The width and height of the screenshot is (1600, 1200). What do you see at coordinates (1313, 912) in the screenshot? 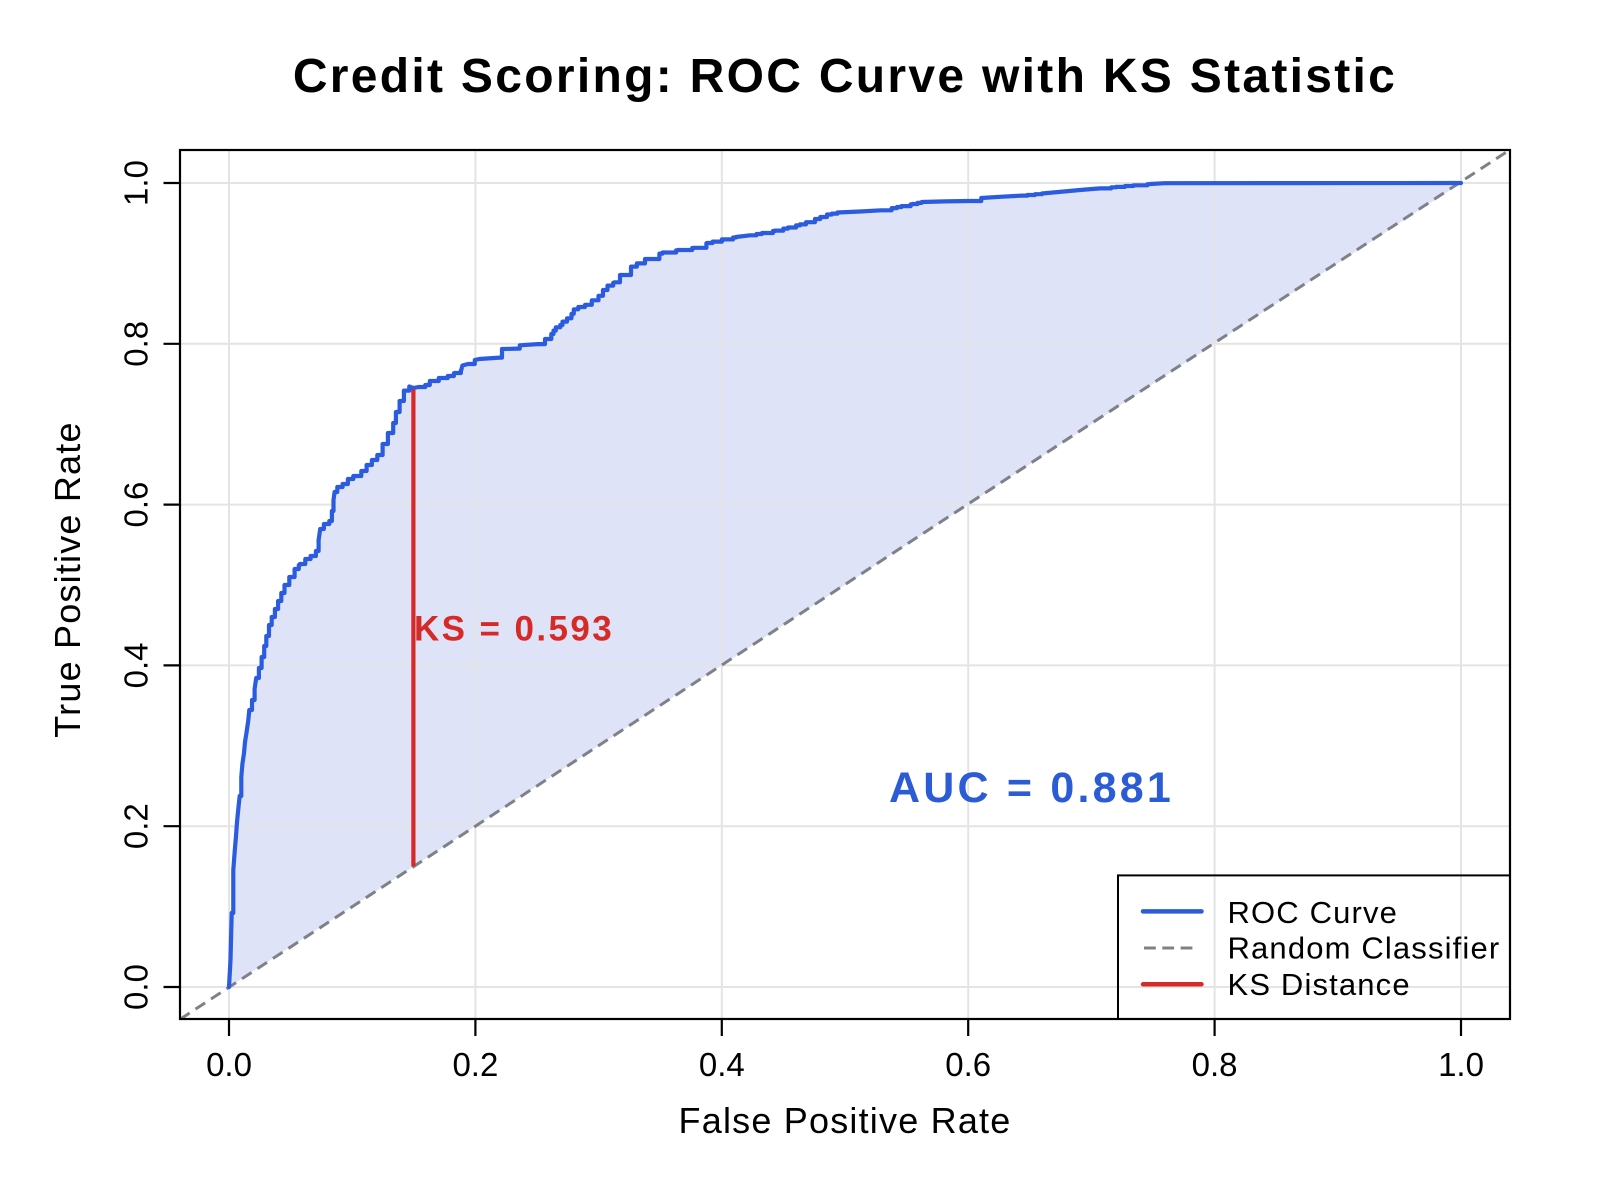
I see `svg-text: ROC Curve` at bounding box center [1313, 912].